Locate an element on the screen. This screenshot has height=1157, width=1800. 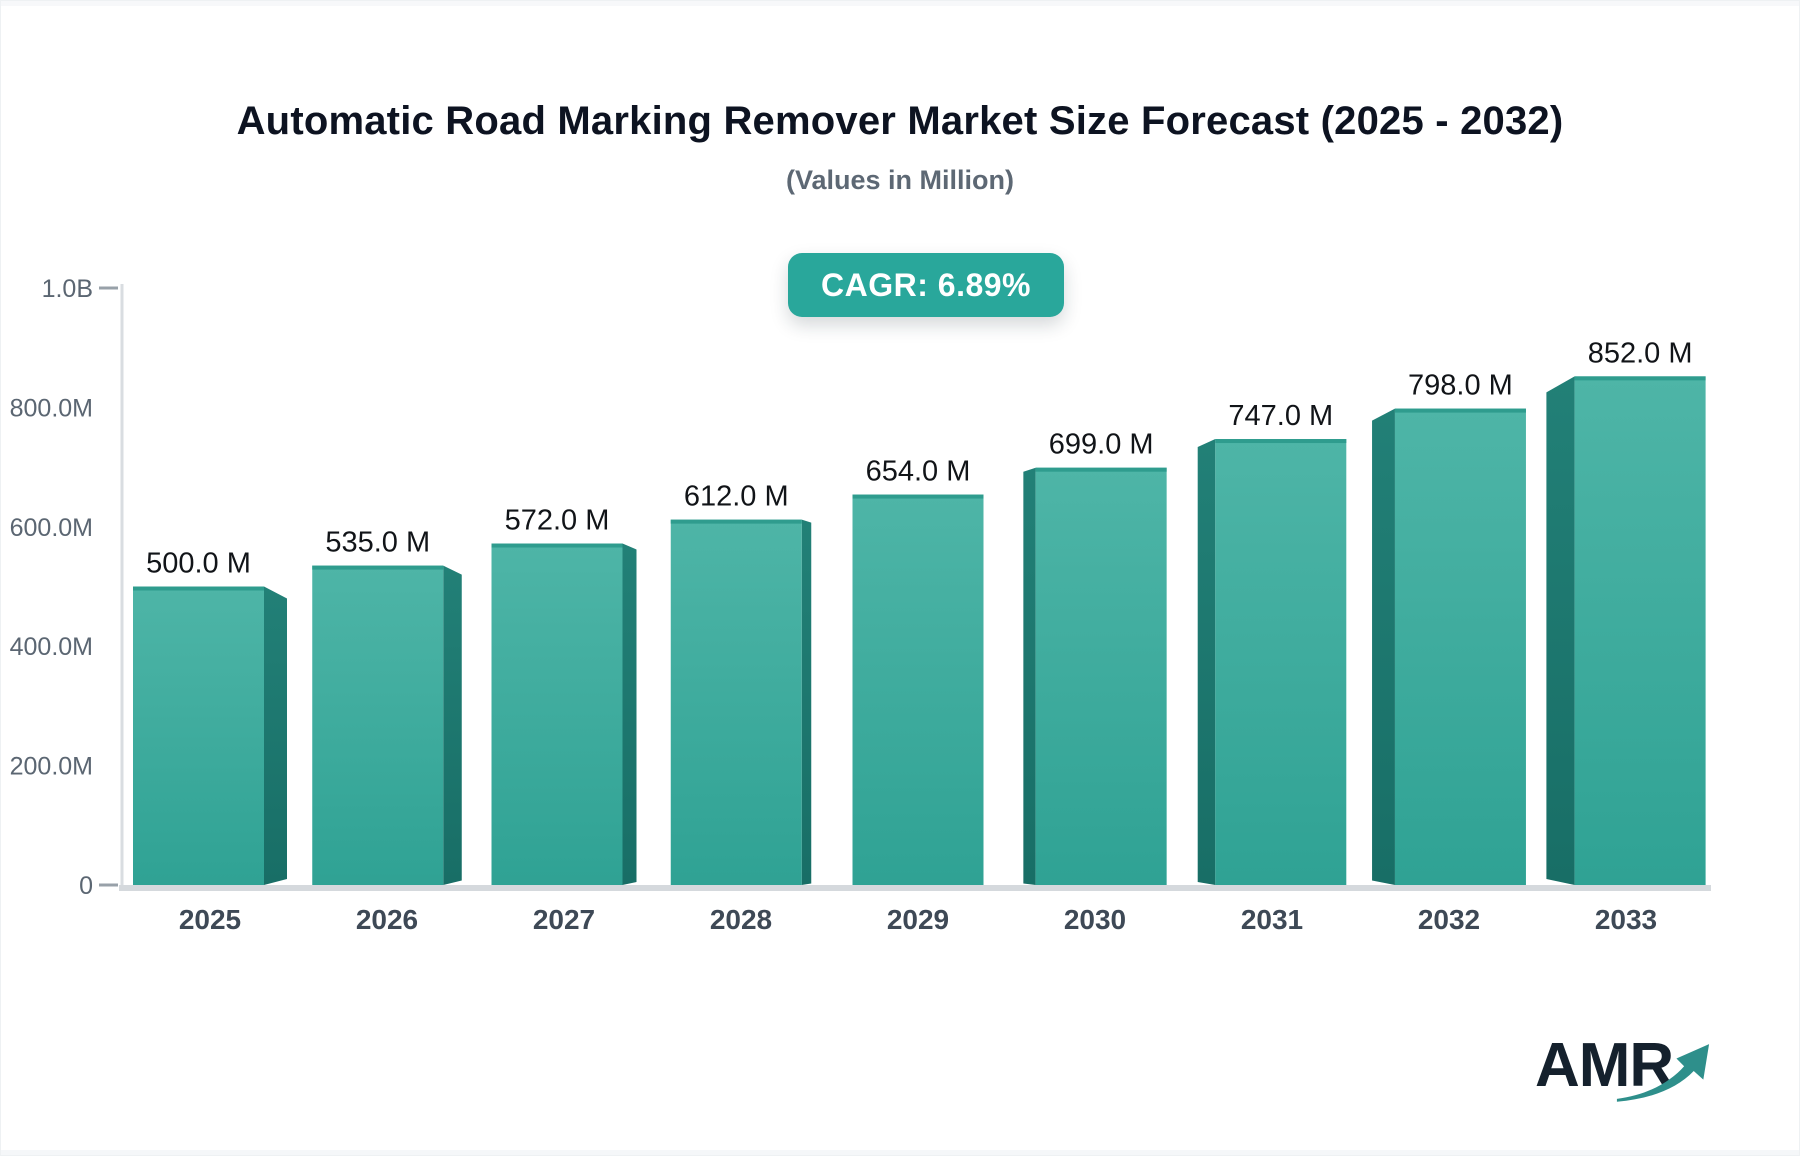
value-label-2025: 500.0 M is located at coordinates (198, 564).